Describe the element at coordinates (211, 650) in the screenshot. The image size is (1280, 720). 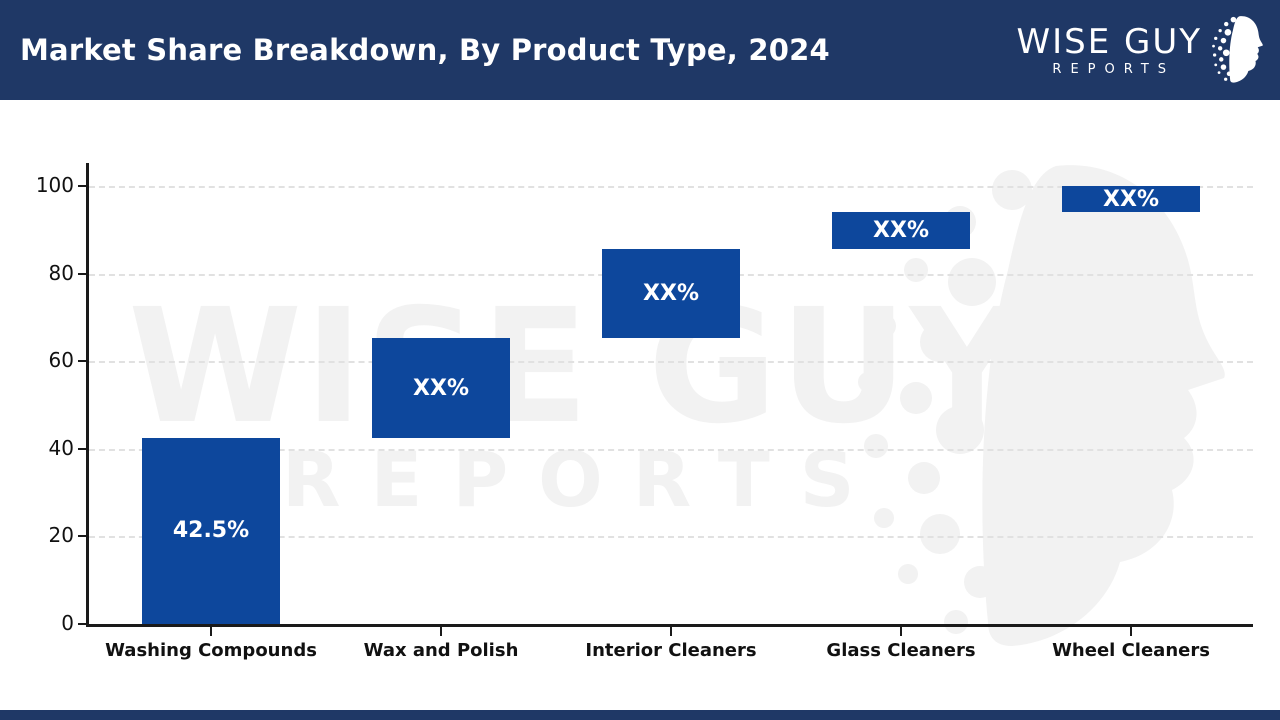
I see `x-category-label: Washing Compounds` at that location.